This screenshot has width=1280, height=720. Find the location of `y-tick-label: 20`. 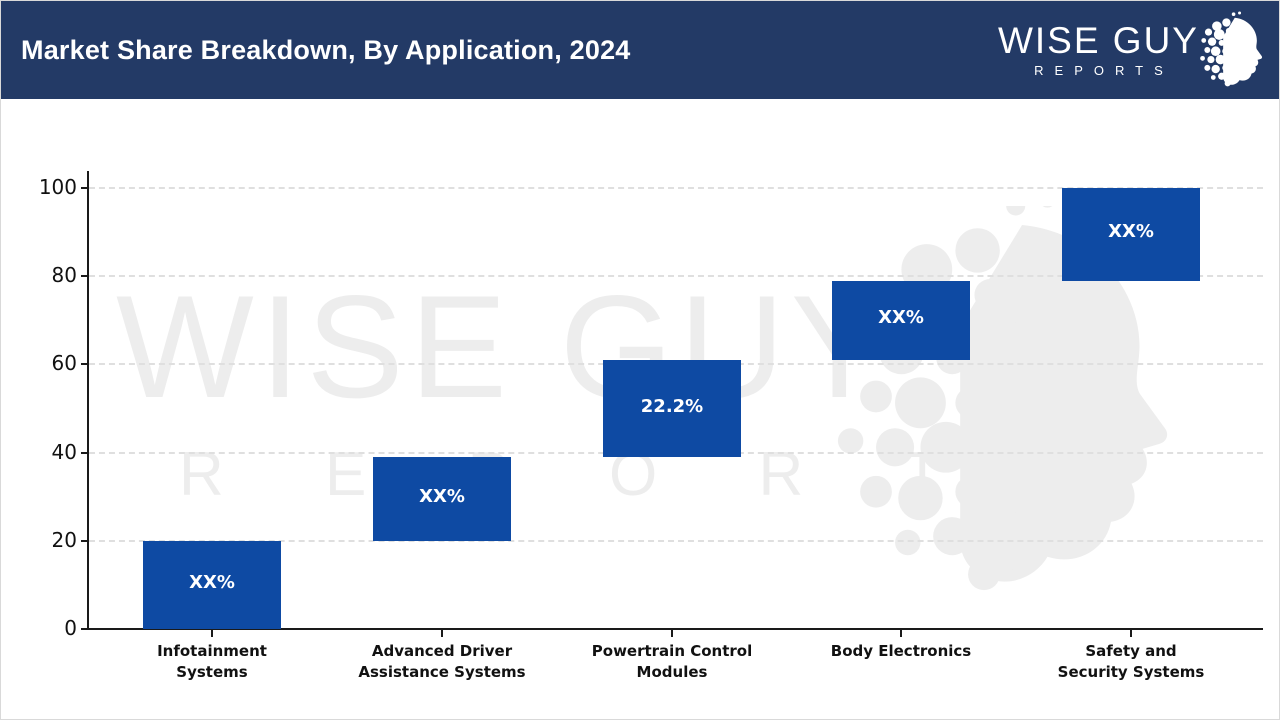

y-tick-label: 20 is located at coordinates (64, 539).